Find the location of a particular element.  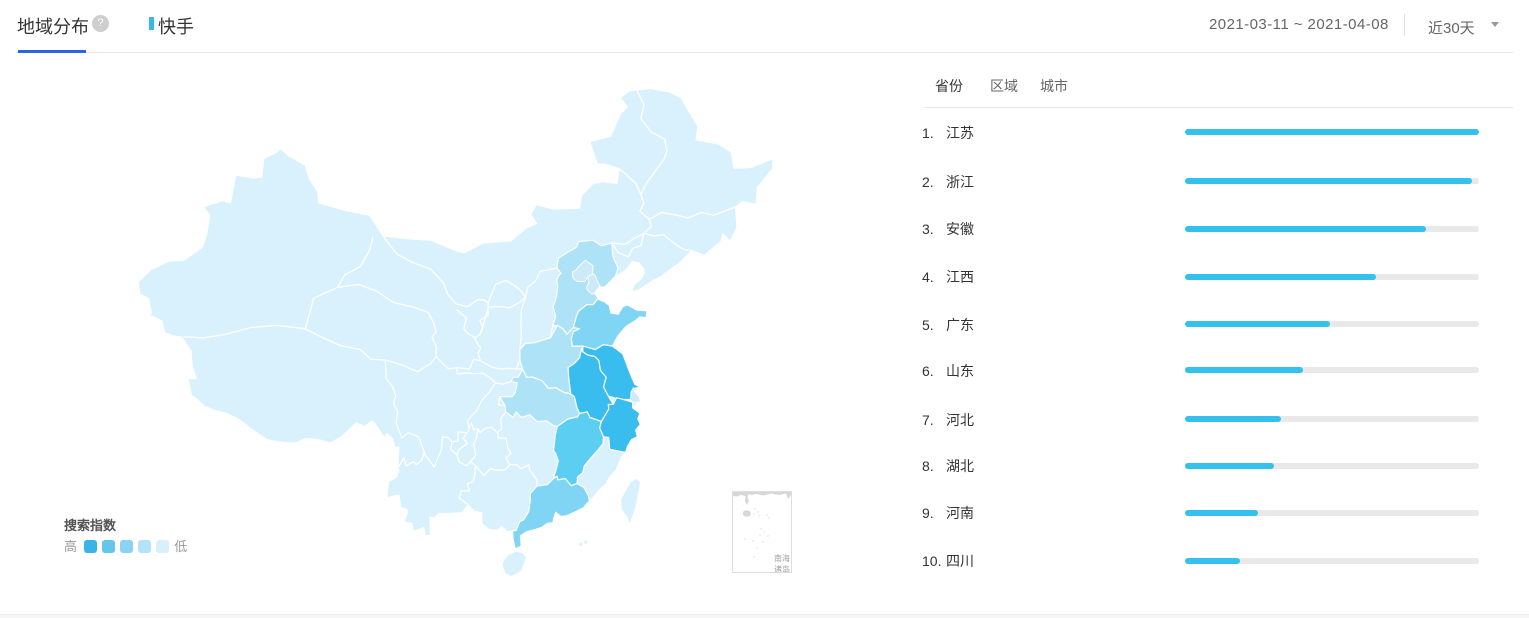

svg-text: 南海 is located at coordinates (782, 558).